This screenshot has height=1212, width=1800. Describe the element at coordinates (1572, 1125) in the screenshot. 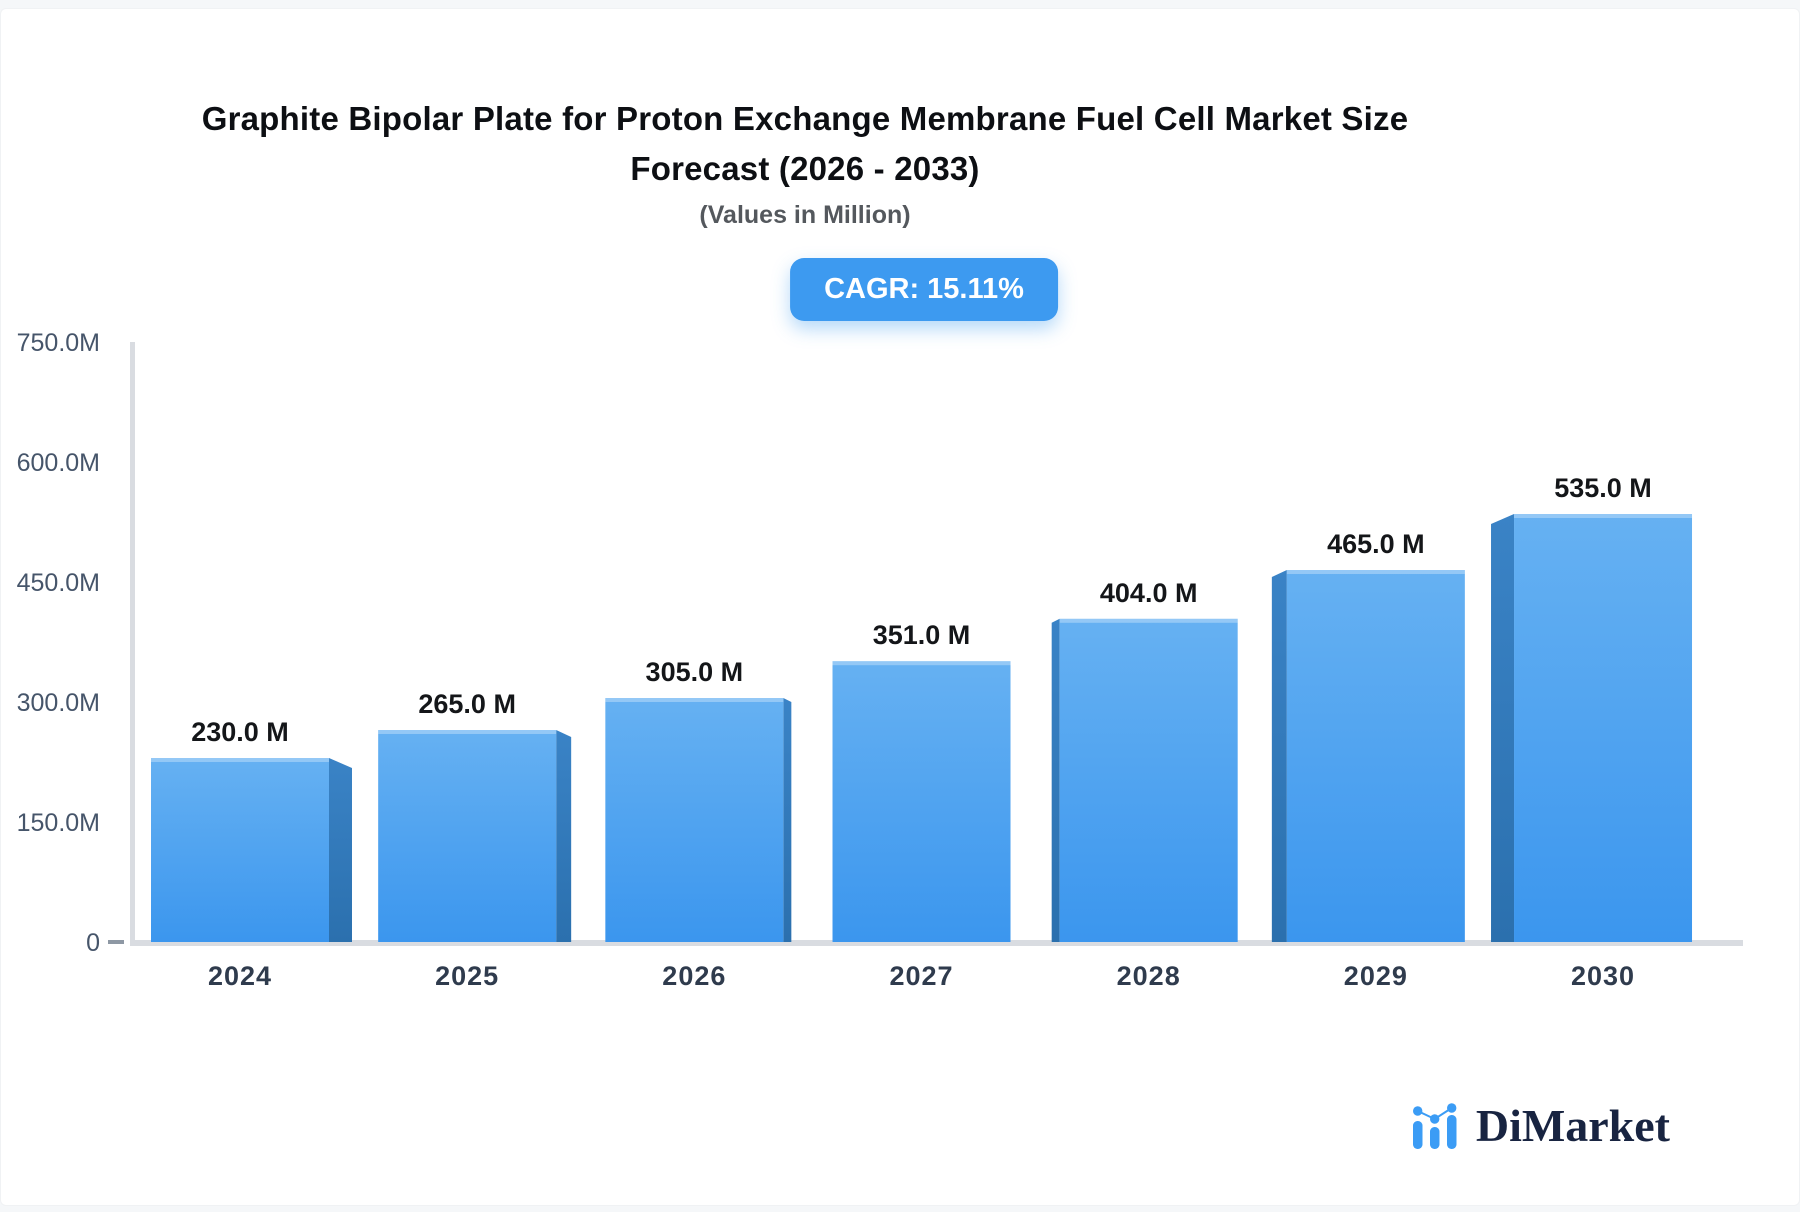

I see `brand-name: DiMarket` at that location.